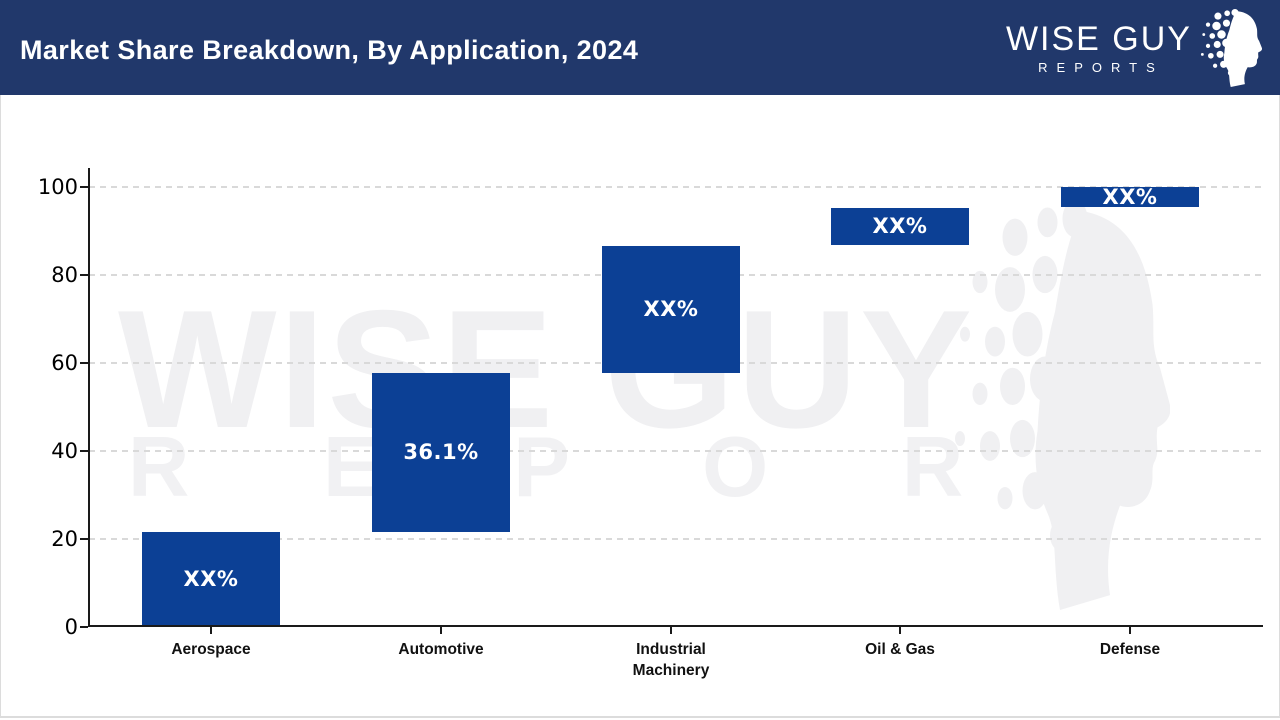 The image size is (1280, 720). I want to click on x-axis-line, so click(675, 626).